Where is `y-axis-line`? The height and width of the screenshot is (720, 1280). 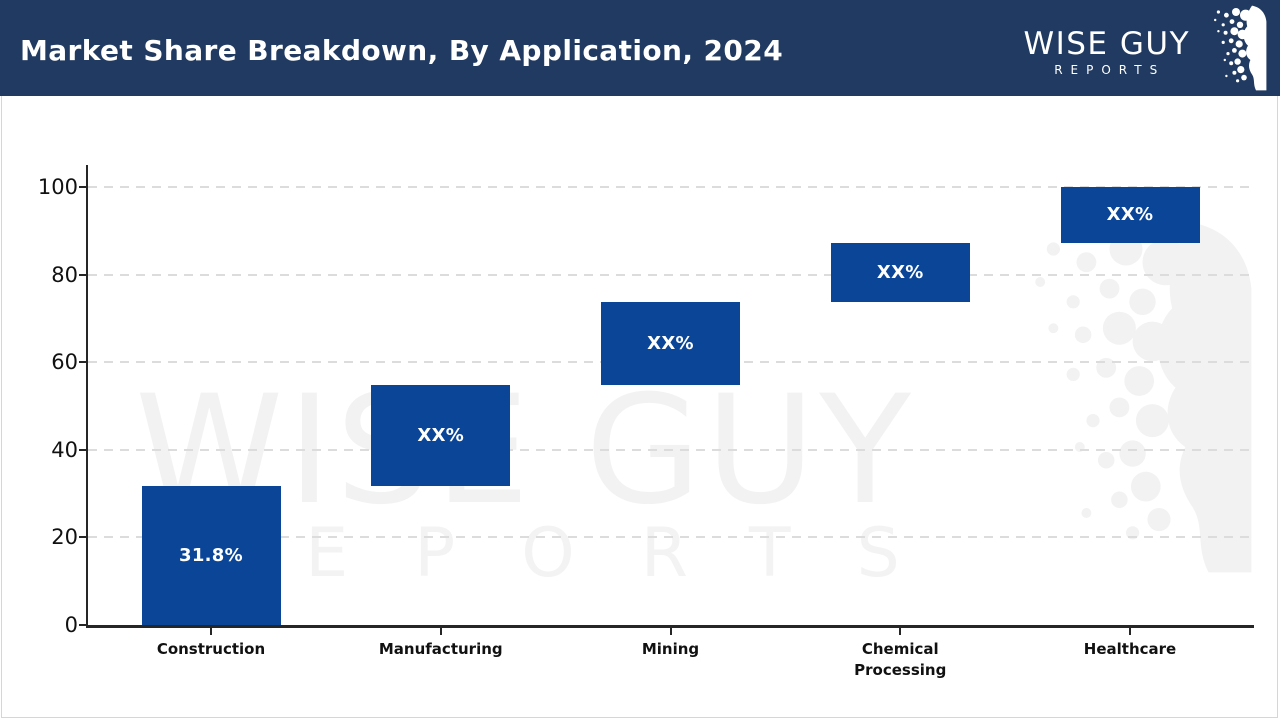
y-axis-line is located at coordinates (87, 396).